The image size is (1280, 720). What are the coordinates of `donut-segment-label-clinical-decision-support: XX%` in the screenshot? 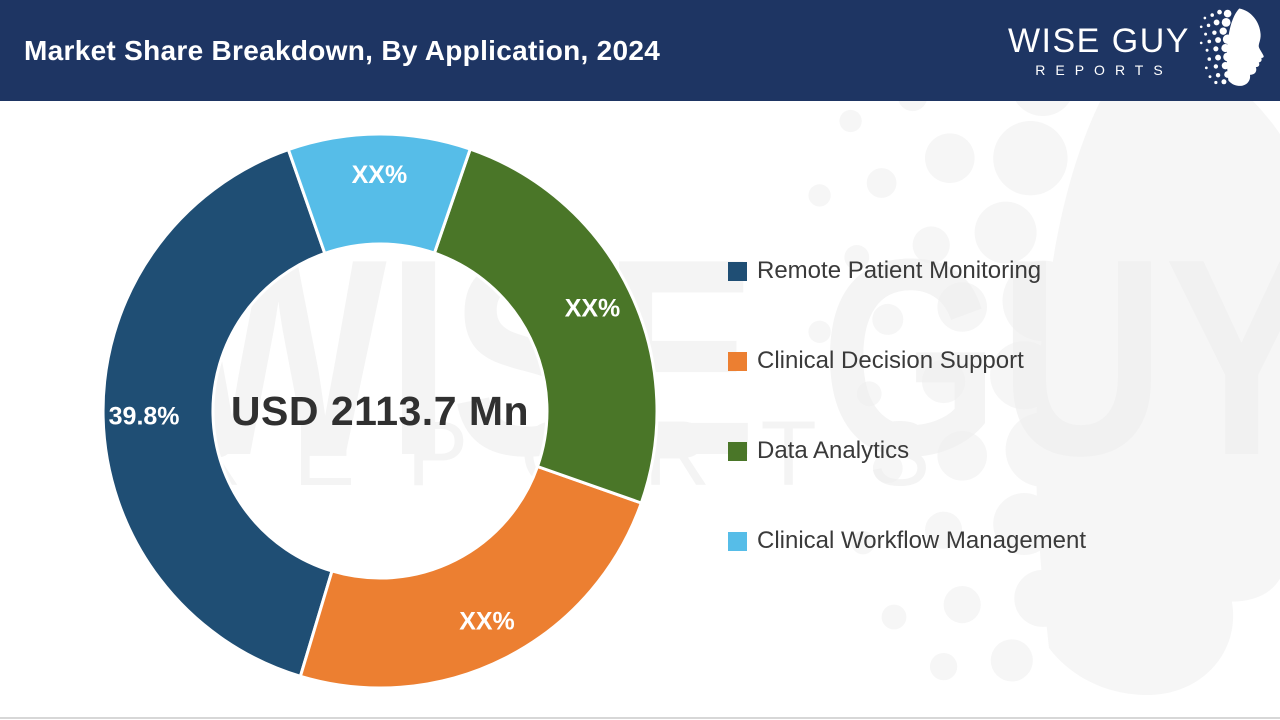 It's located at (487, 621).